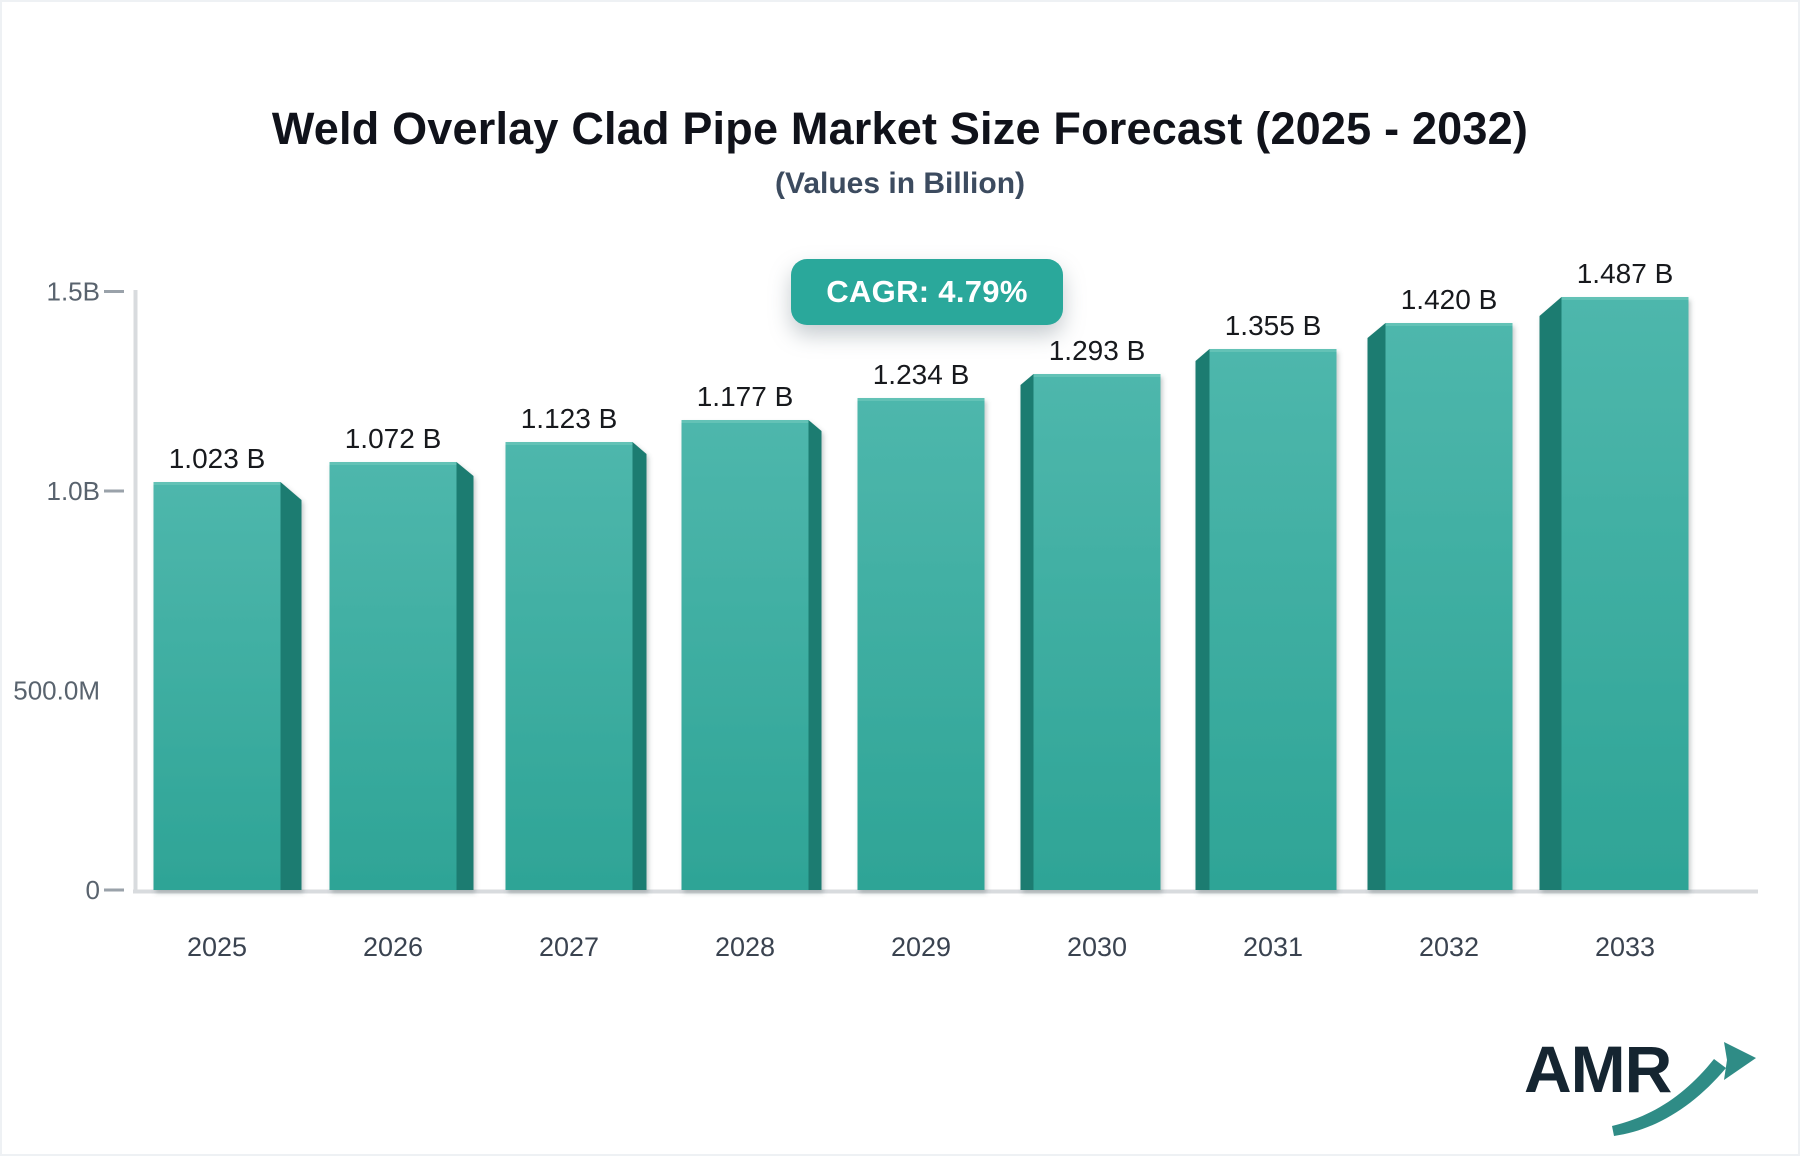 The image size is (1800, 1156). What do you see at coordinates (745, 396) in the screenshot?
I see `bar-value-label: 1.177 B` at bounding box center [745, 396].